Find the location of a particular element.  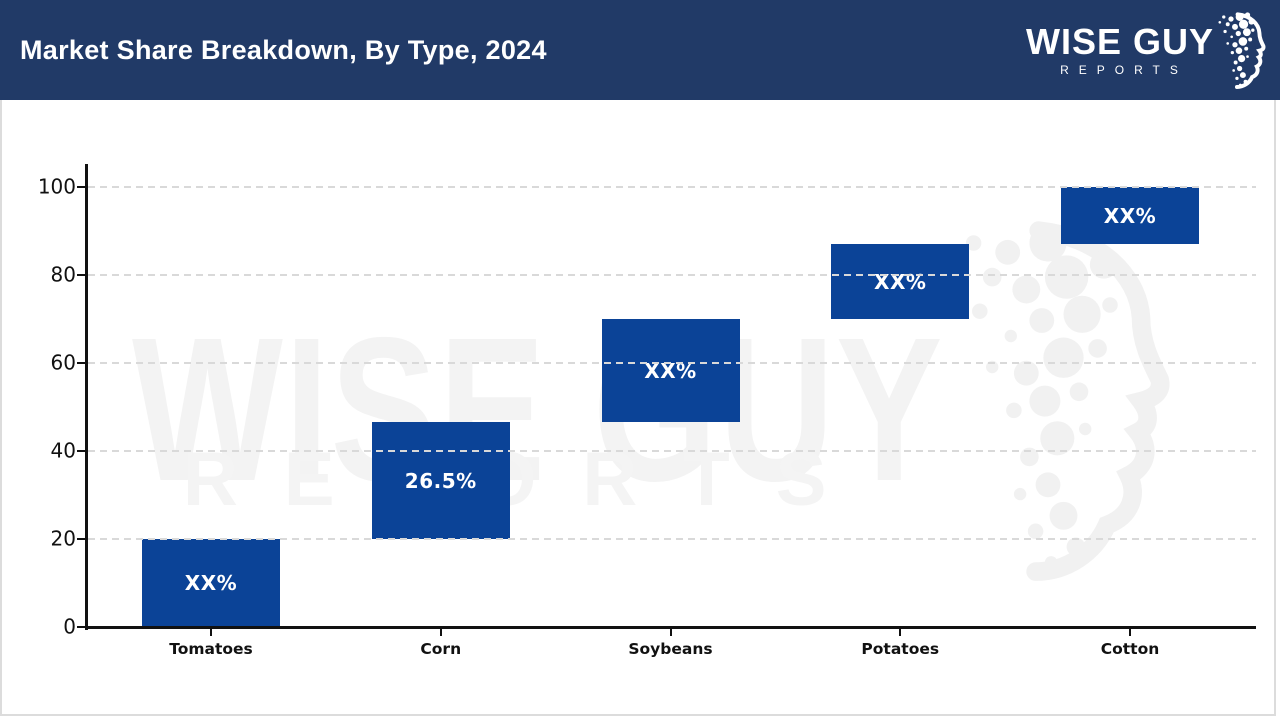

wiseguy-logo-text: WISE GUY REPORTS is located at coordinates (1119, 48).